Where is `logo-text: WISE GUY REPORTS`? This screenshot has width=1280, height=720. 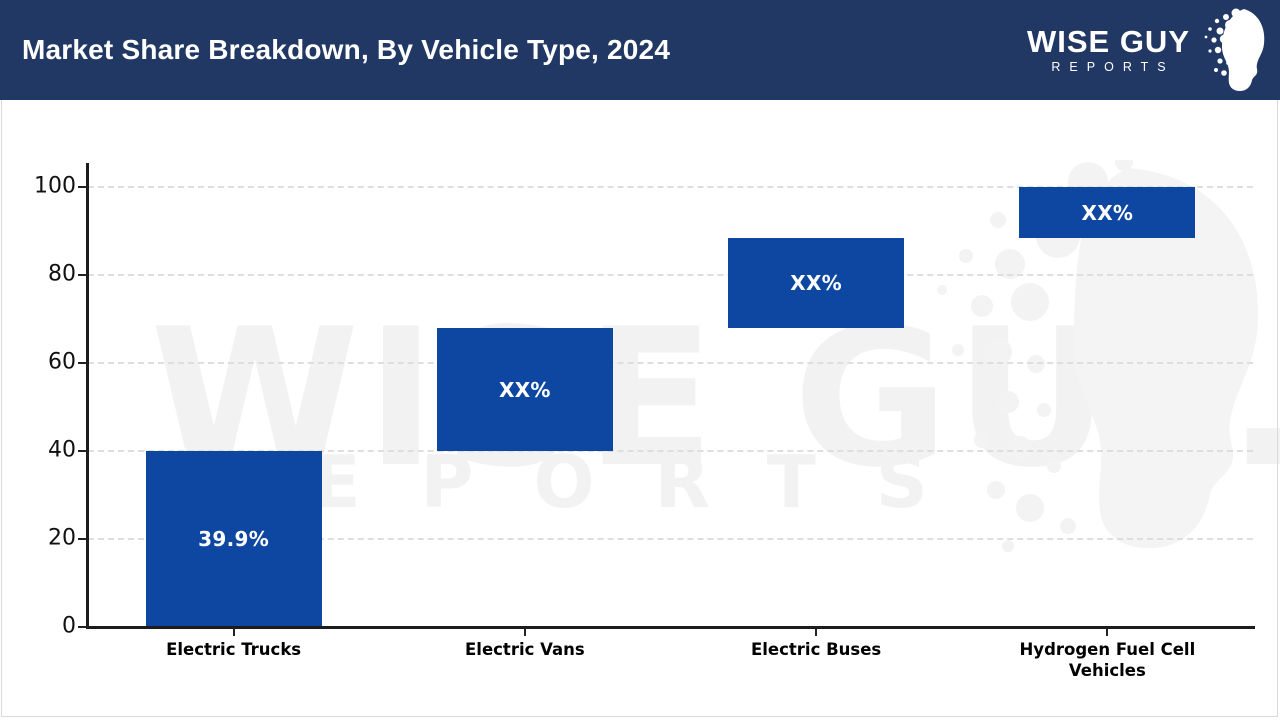
logo-text: WISE GUY REPORTS is located at coordinates (1108, 50).